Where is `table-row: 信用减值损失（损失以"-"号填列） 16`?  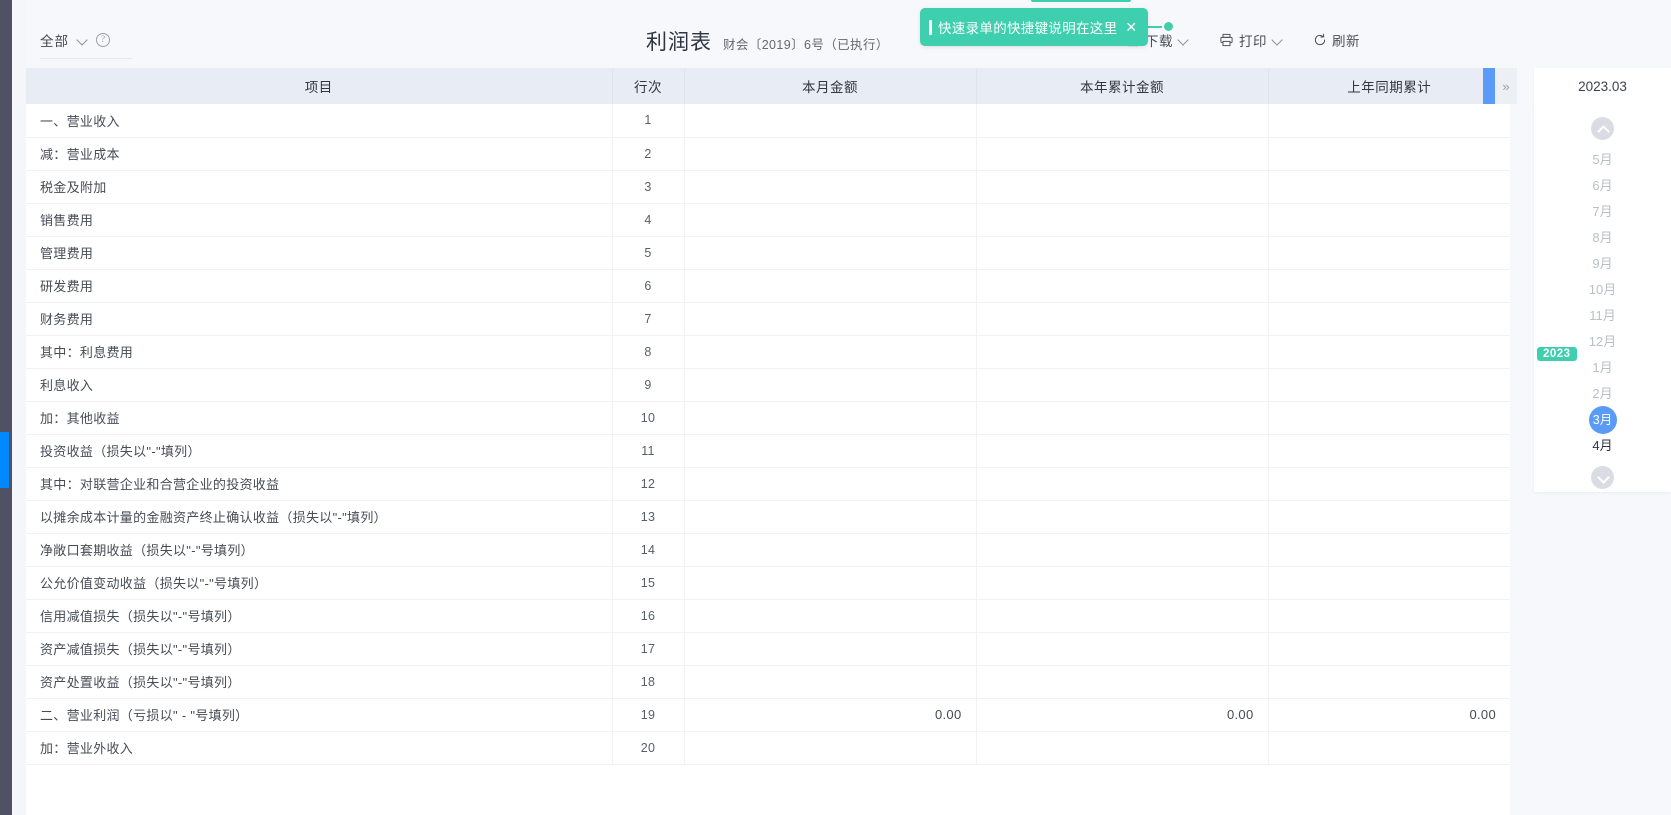 table-row: 信用减值损失（损失以"-"号填列） 16 is located at coordinates (768, 616).